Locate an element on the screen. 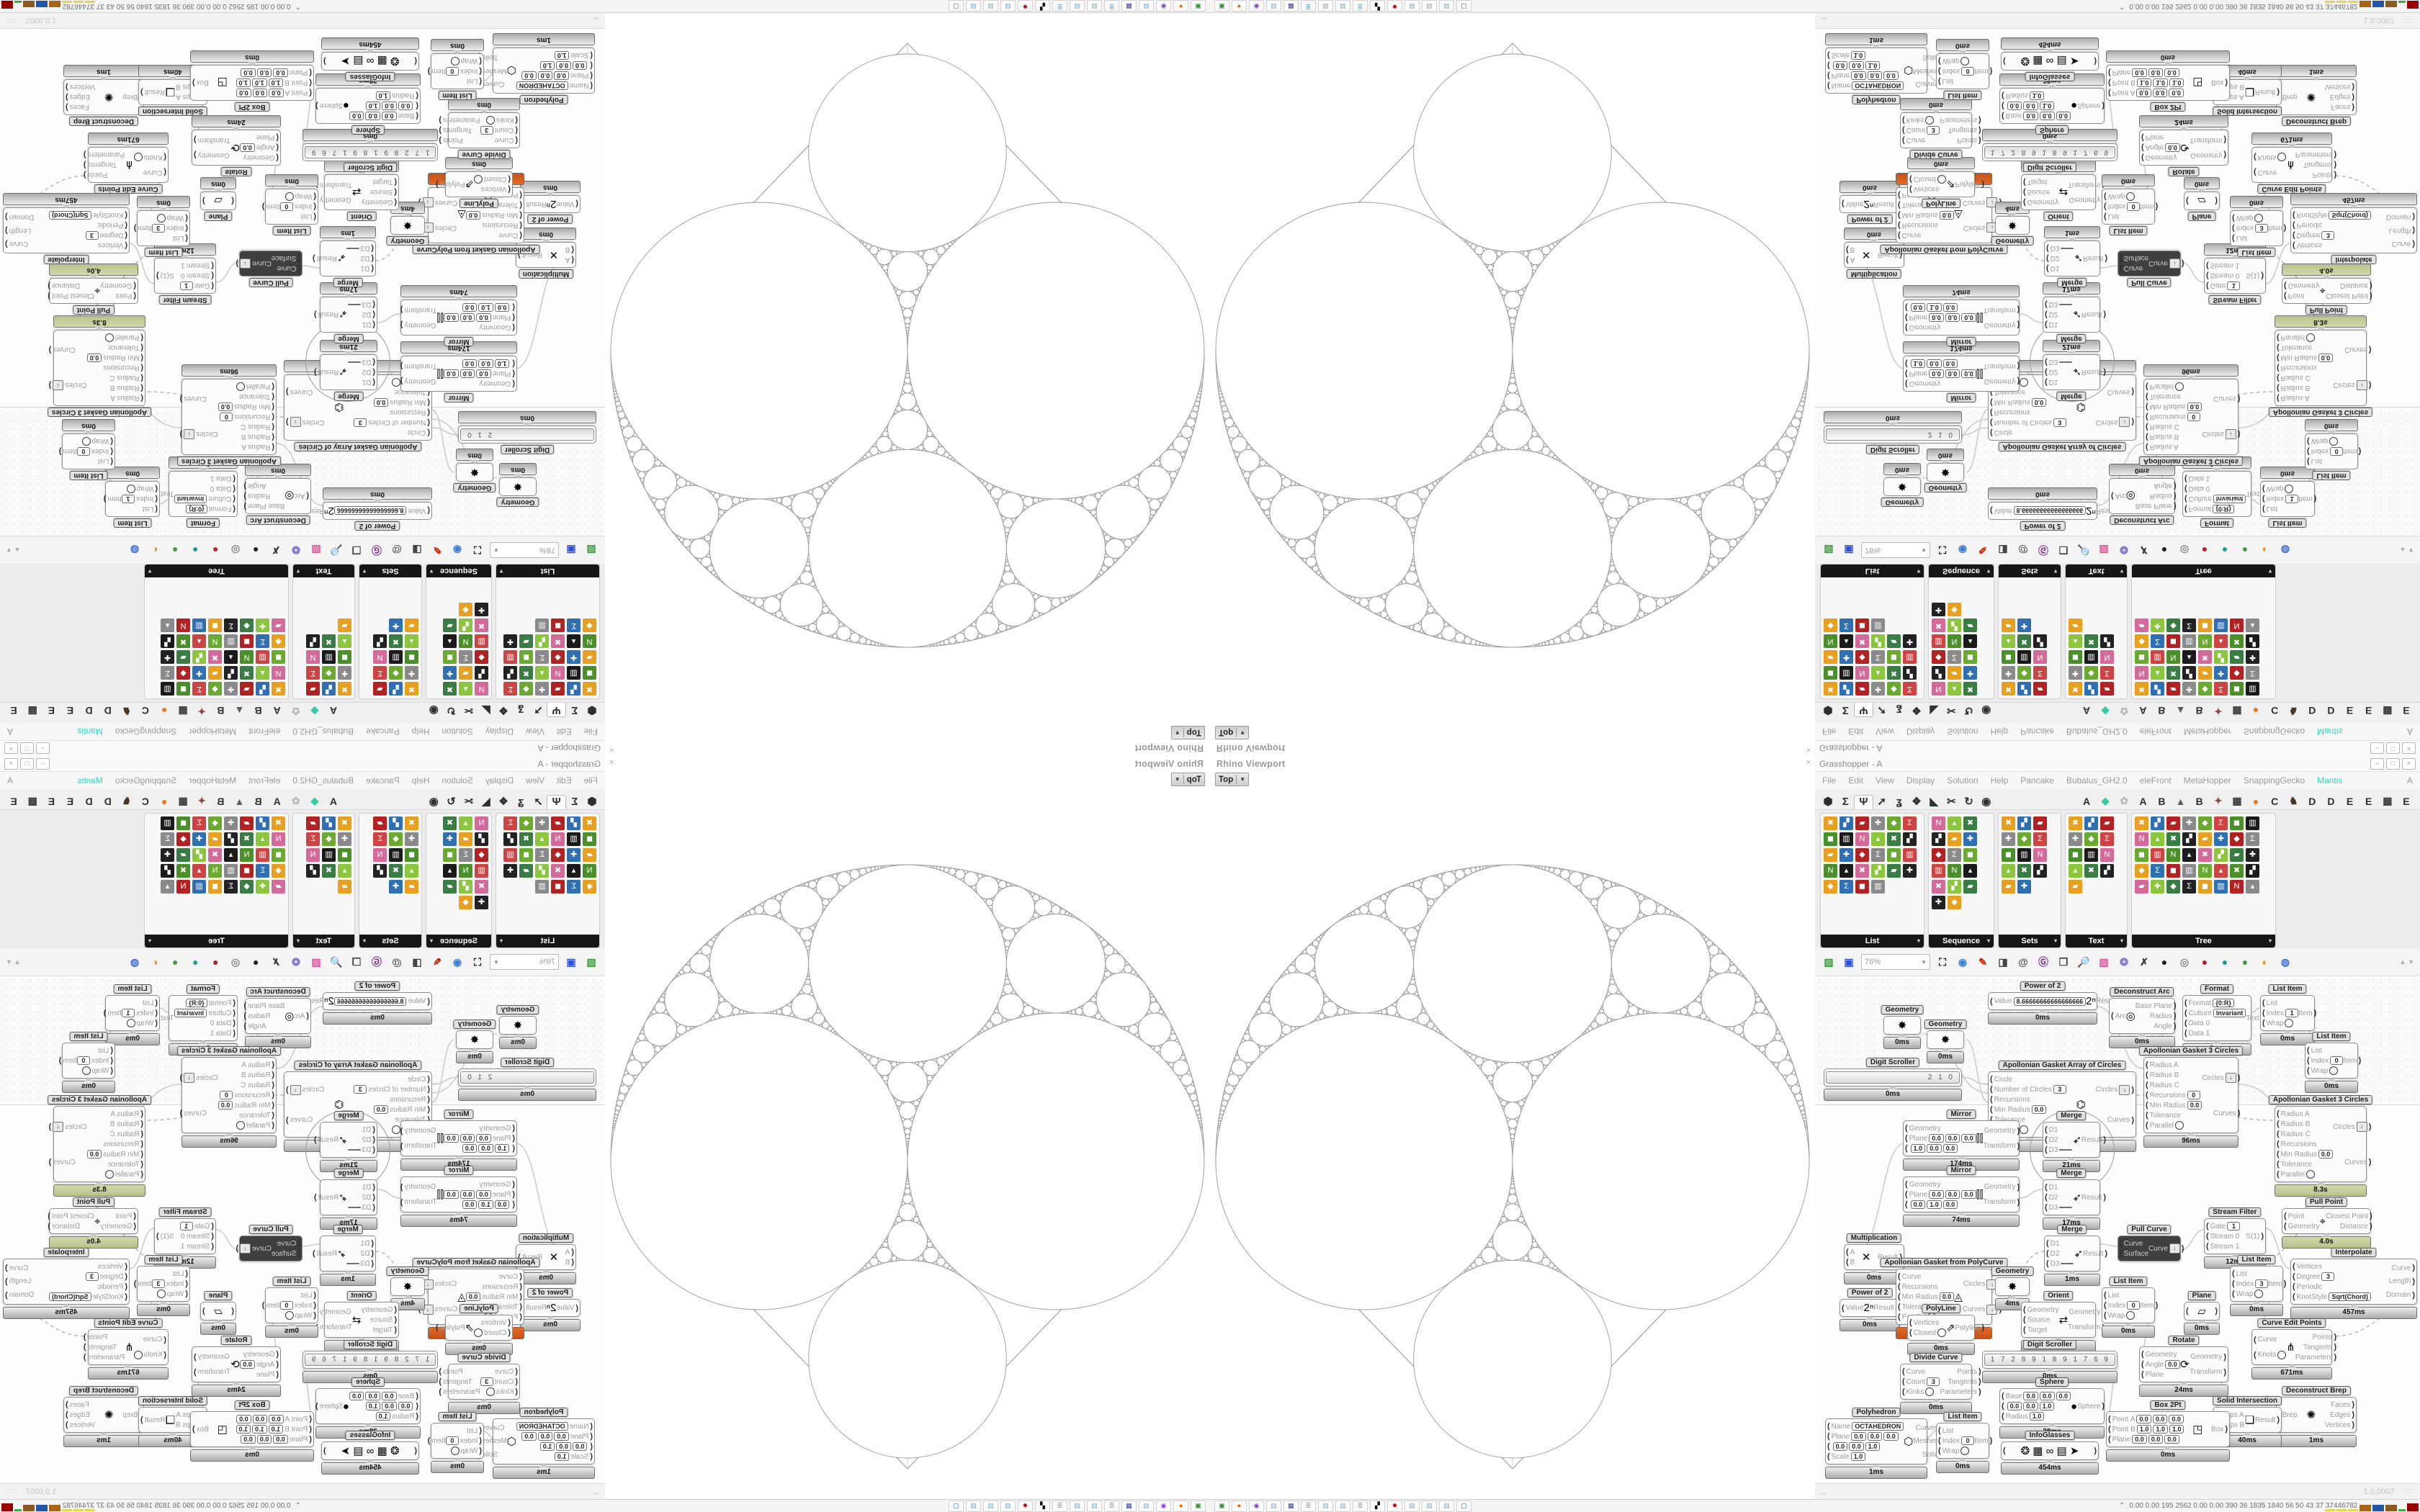  output-param: Parameters is located at coordinates (2315, 155).